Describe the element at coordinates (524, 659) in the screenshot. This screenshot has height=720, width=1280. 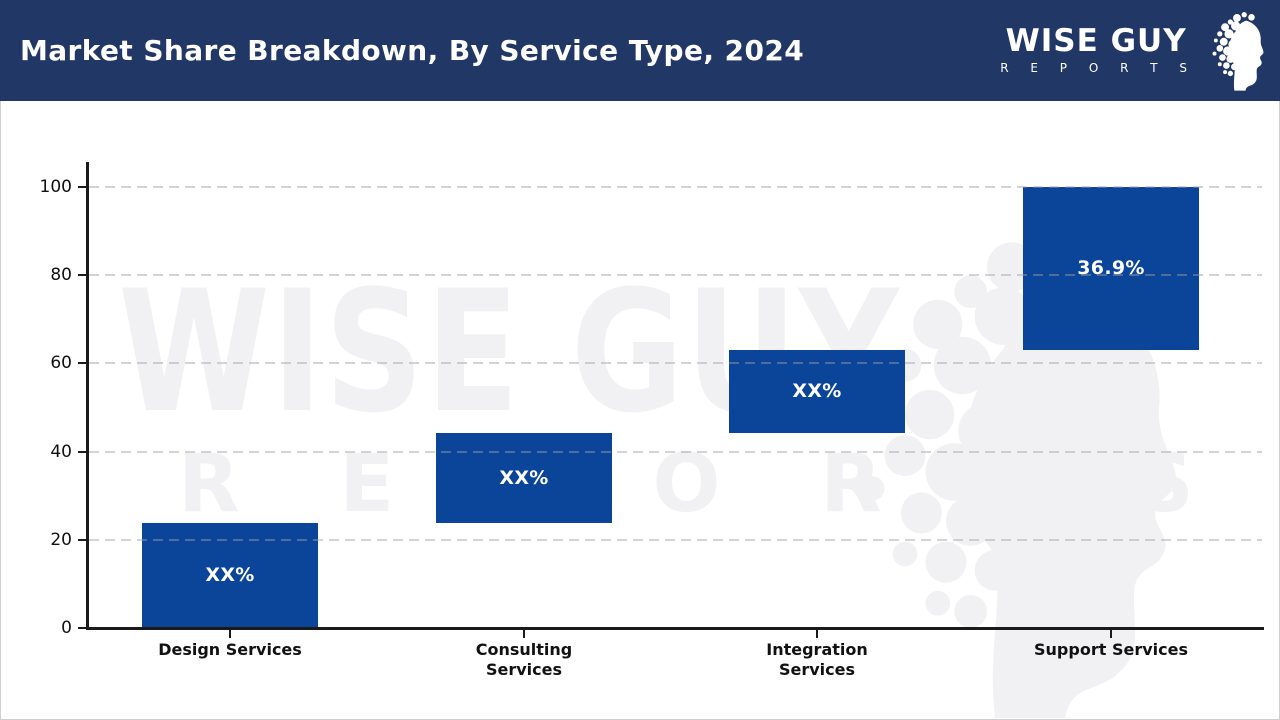
I see `x-axis-category-label: Consulting Services` at that location.